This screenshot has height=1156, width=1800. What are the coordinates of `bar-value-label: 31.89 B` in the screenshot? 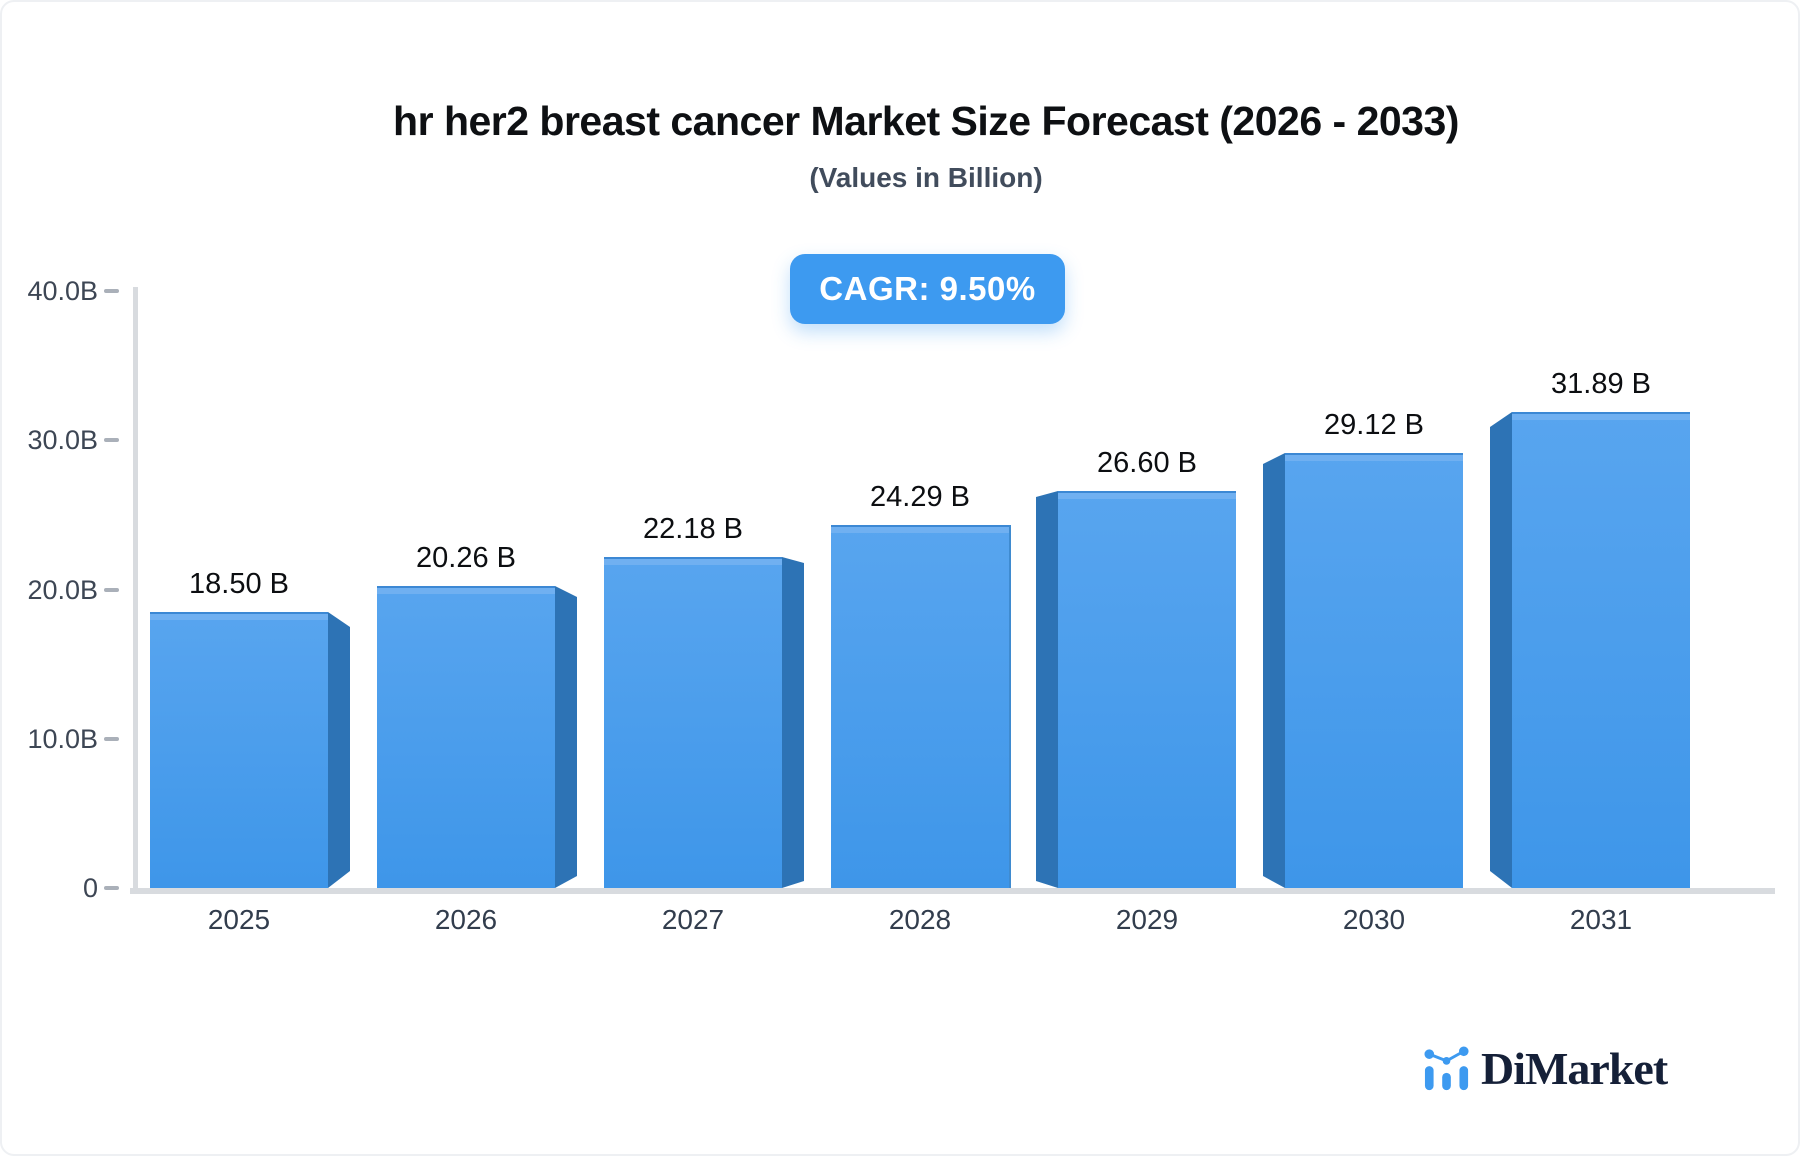 It's located at (1601, 384).